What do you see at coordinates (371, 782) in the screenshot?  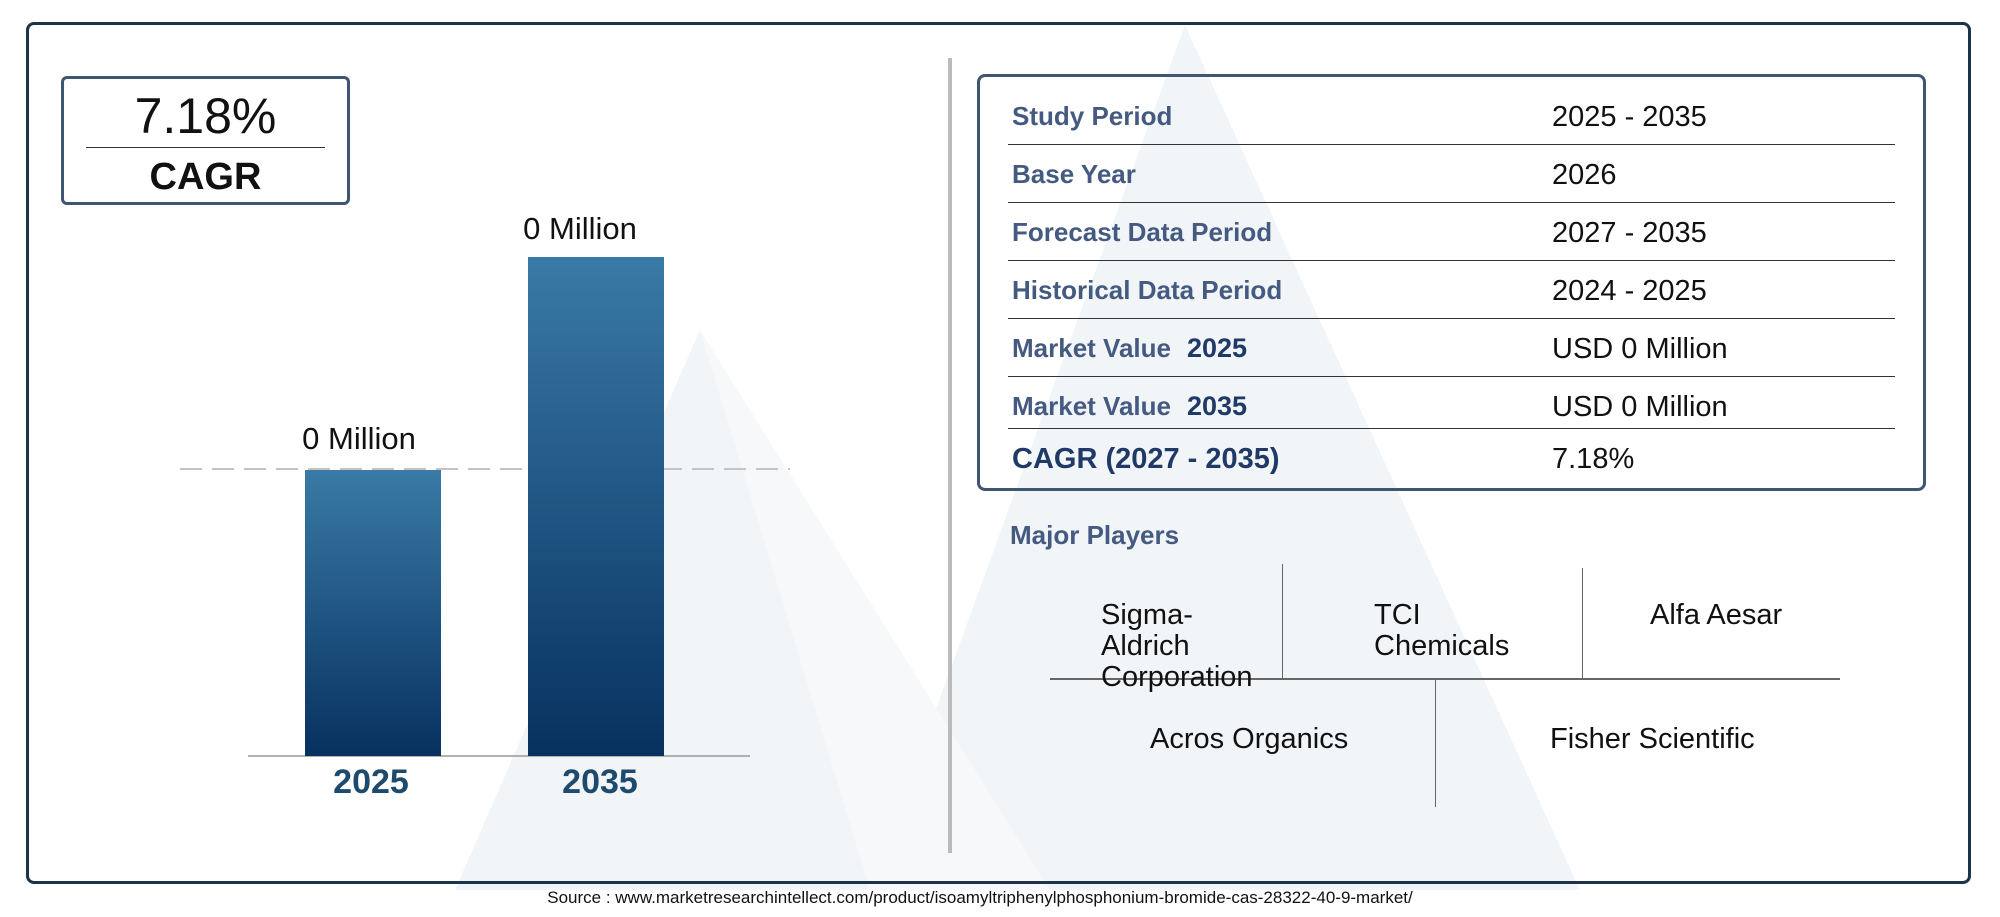 I see `category-label-2025: 2025` at bounding box center [371, 782].